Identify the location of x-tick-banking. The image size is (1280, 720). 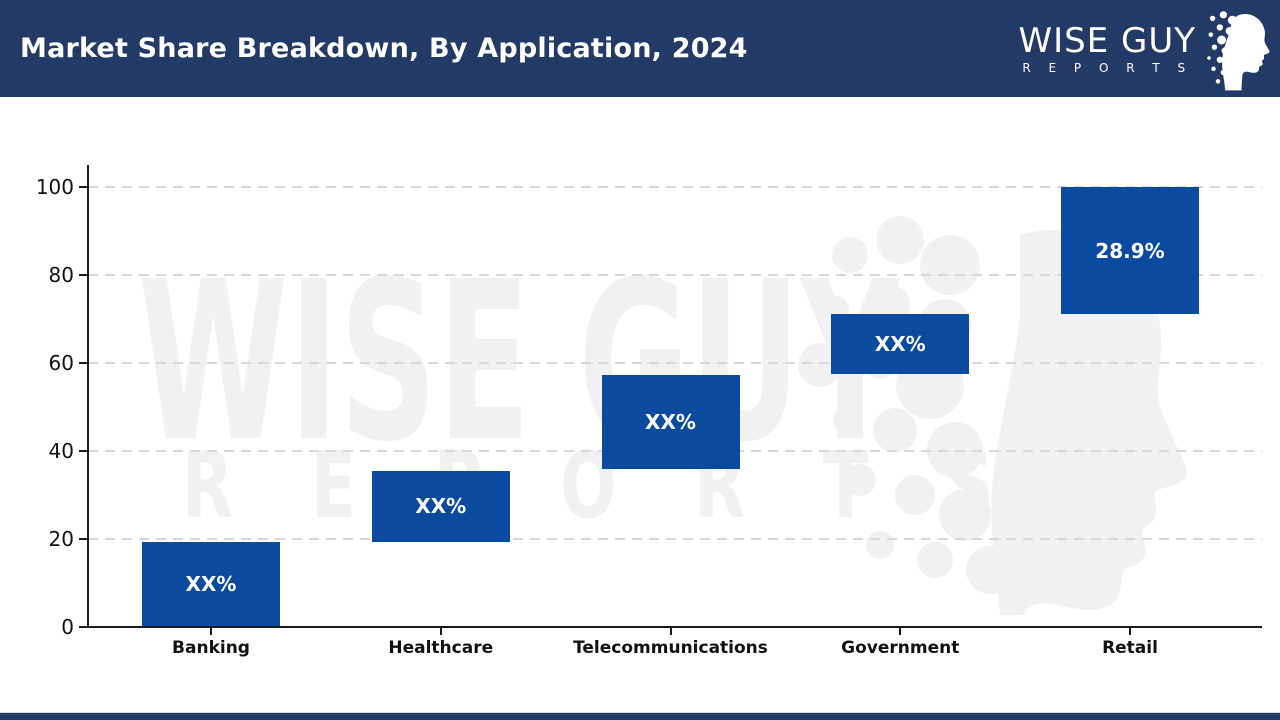
(211, 631).